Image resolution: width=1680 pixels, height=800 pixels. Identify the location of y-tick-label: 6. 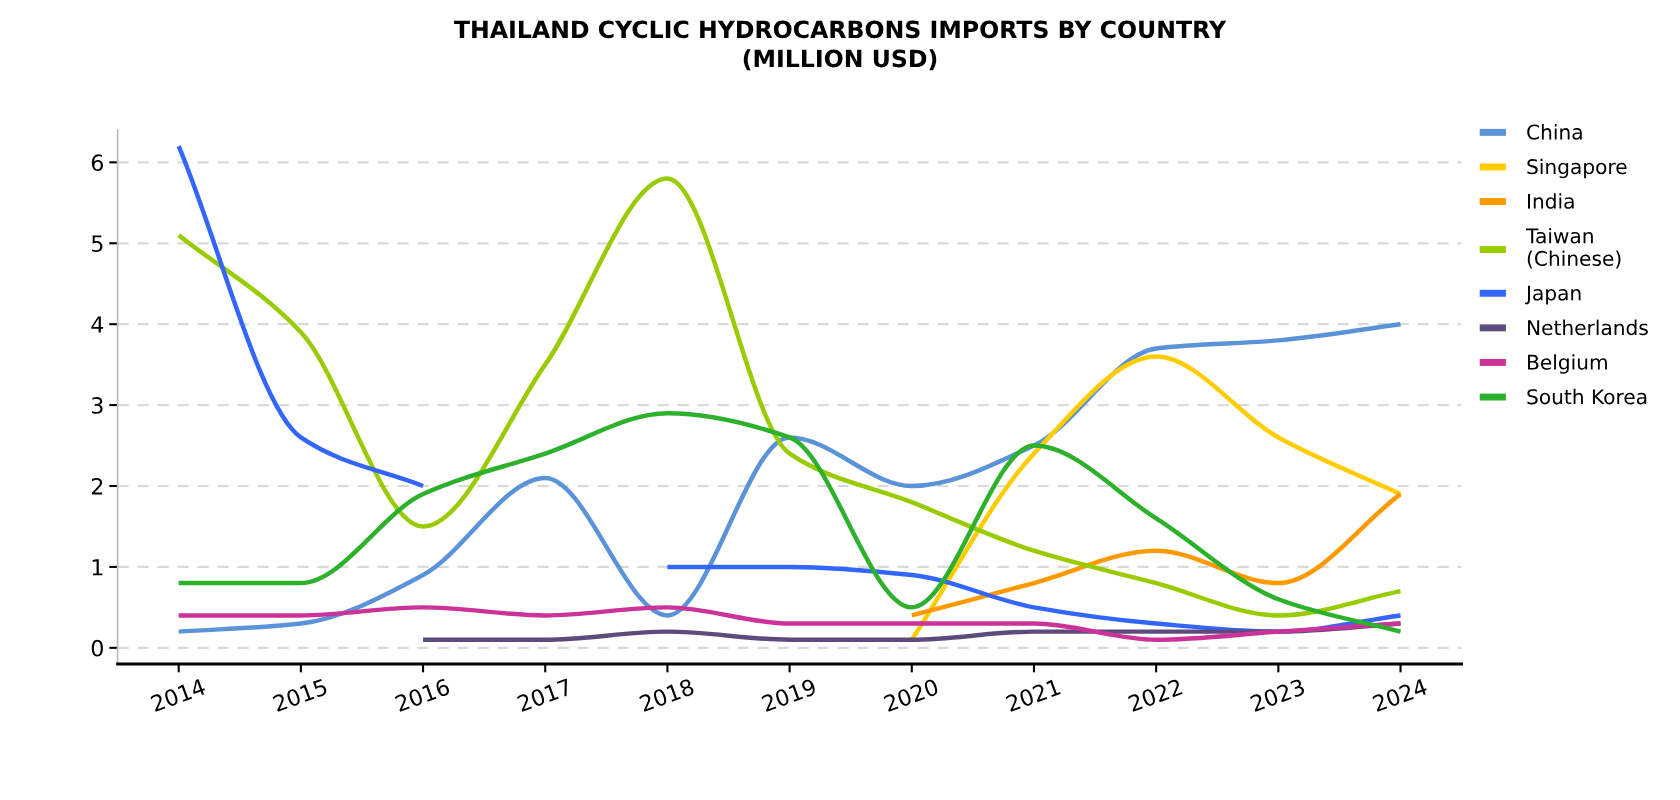
(97, 163).